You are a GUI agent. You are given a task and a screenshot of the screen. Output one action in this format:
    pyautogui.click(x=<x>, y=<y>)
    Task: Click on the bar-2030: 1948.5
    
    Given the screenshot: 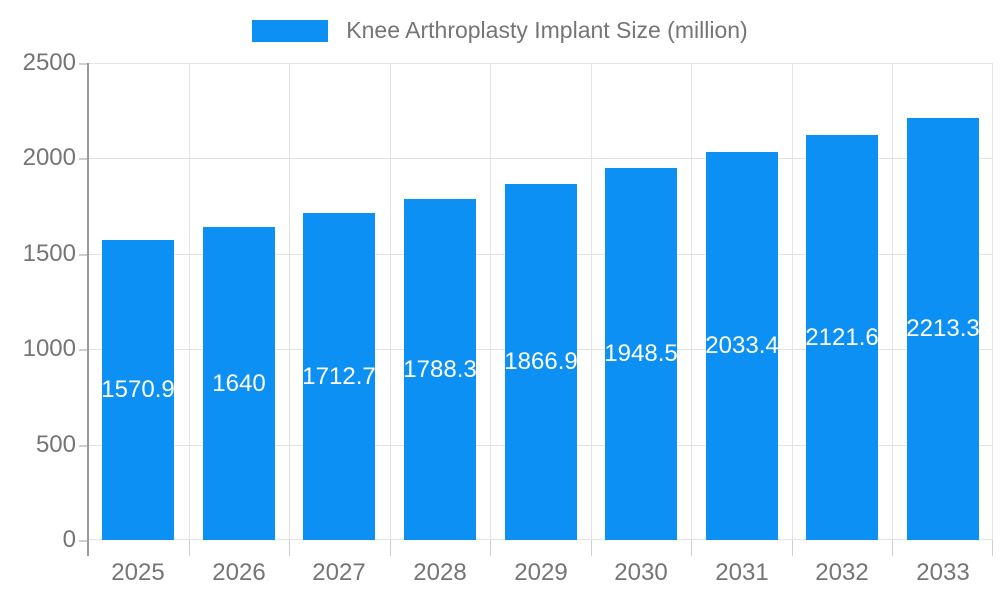 What is the action you would take?
    pyautogui.click(x=641, y=354)
    